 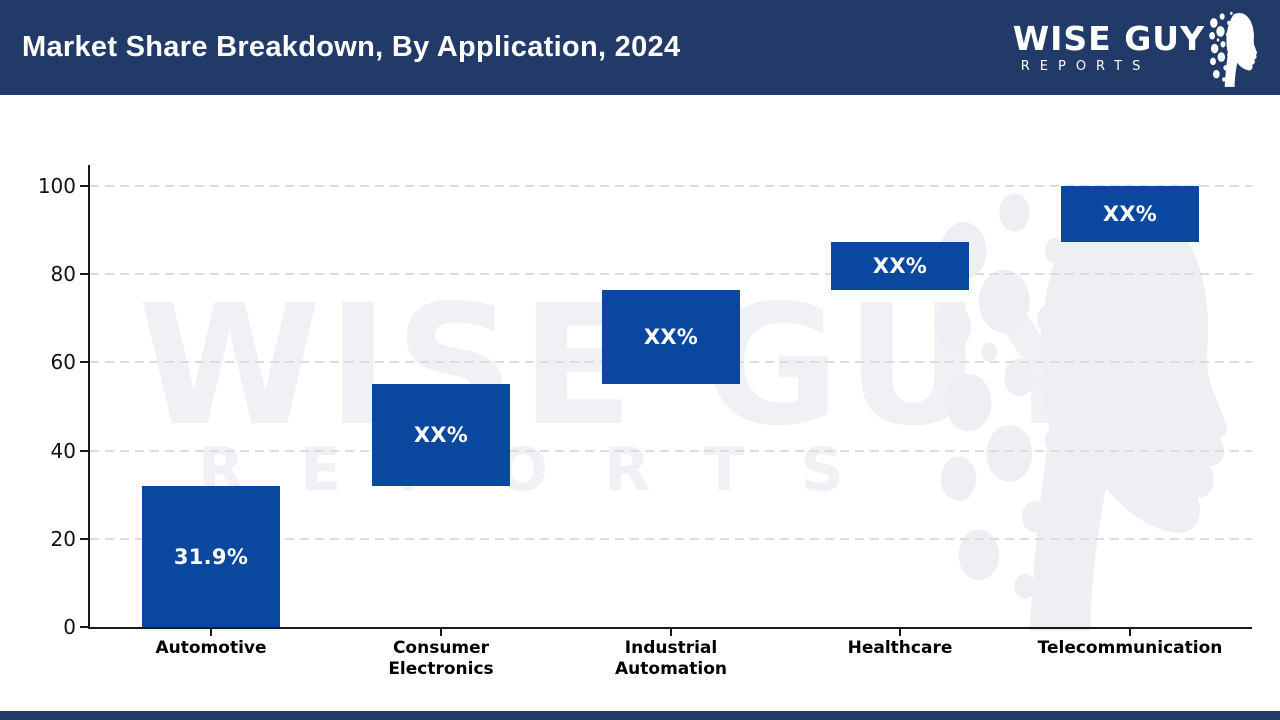 What do you see at coordinates (89, 397) in the screenshot?
I see `y-axis-line` at bounding box center [89, 397].